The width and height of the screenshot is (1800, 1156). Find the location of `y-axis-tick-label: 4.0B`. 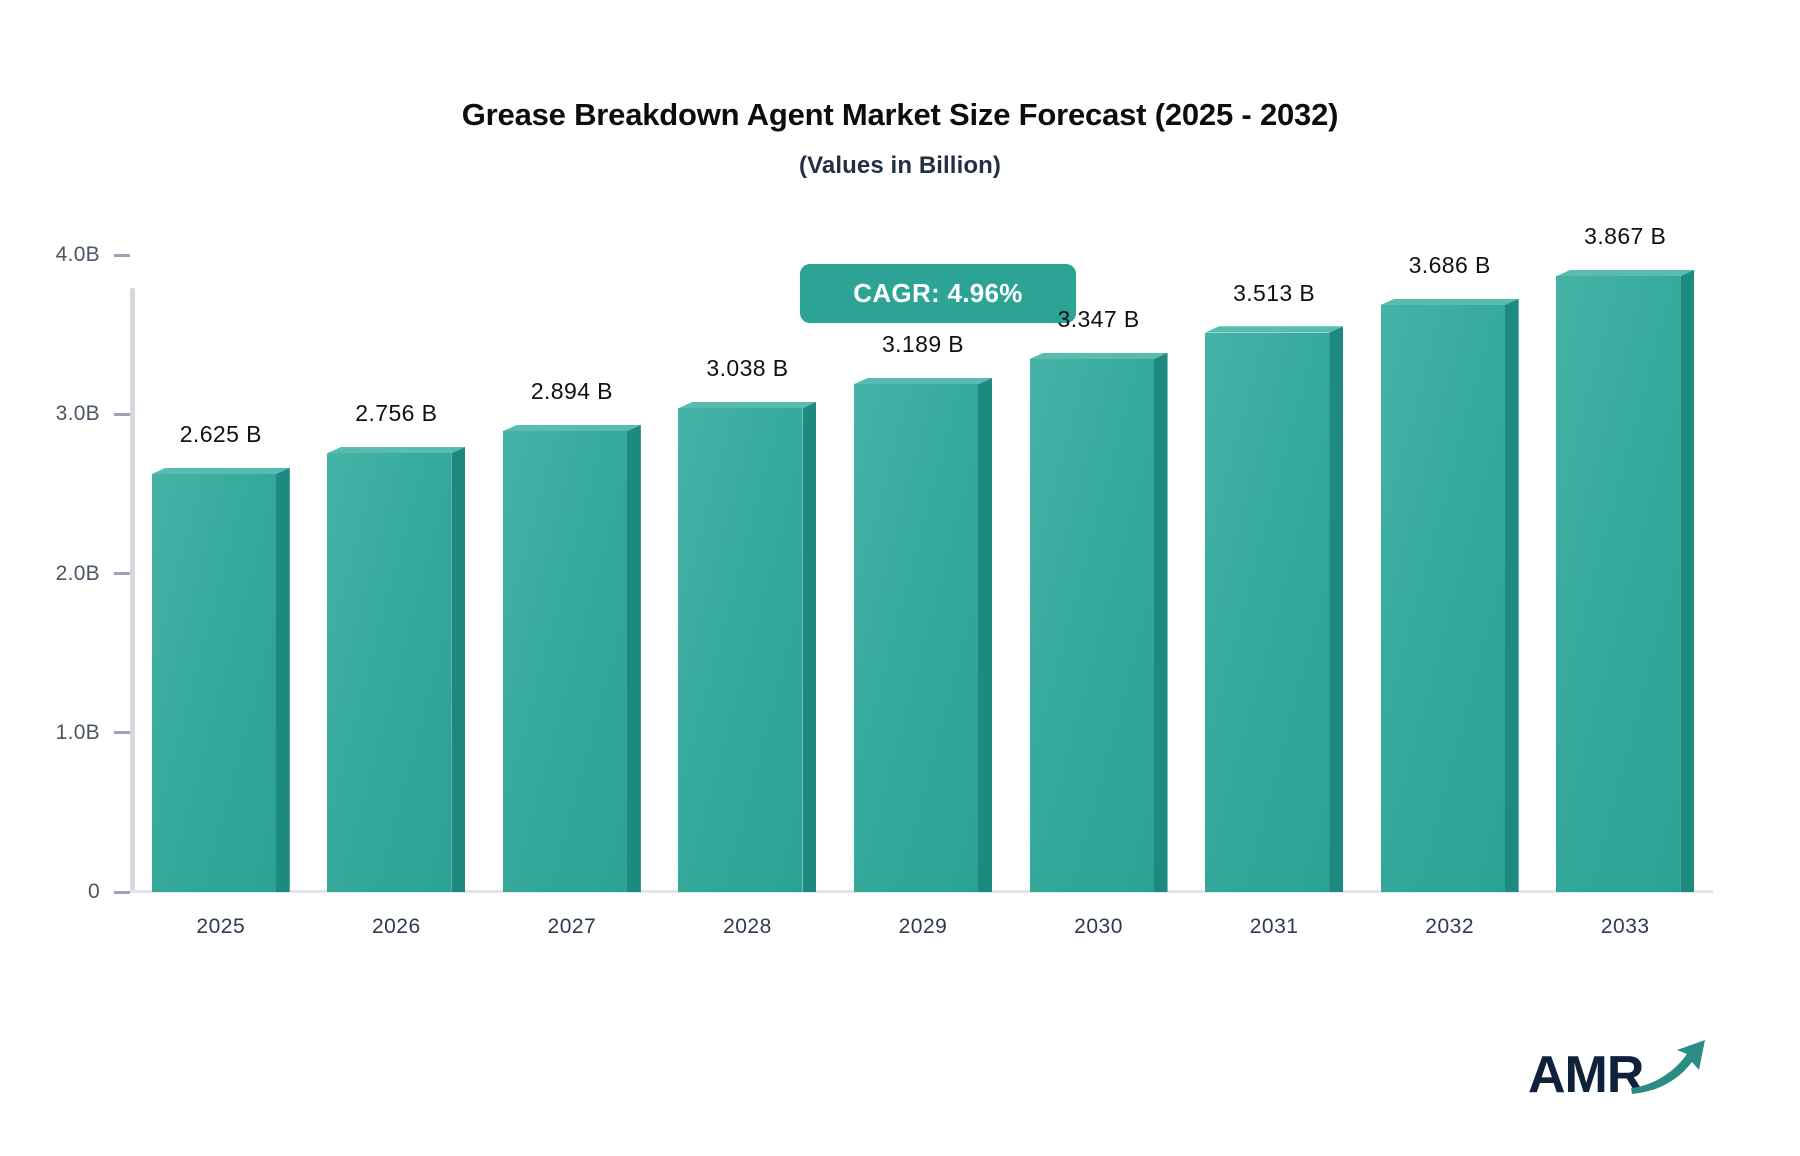

y-axis-tick-label: 4.0B is located at coordinates (77, 254).